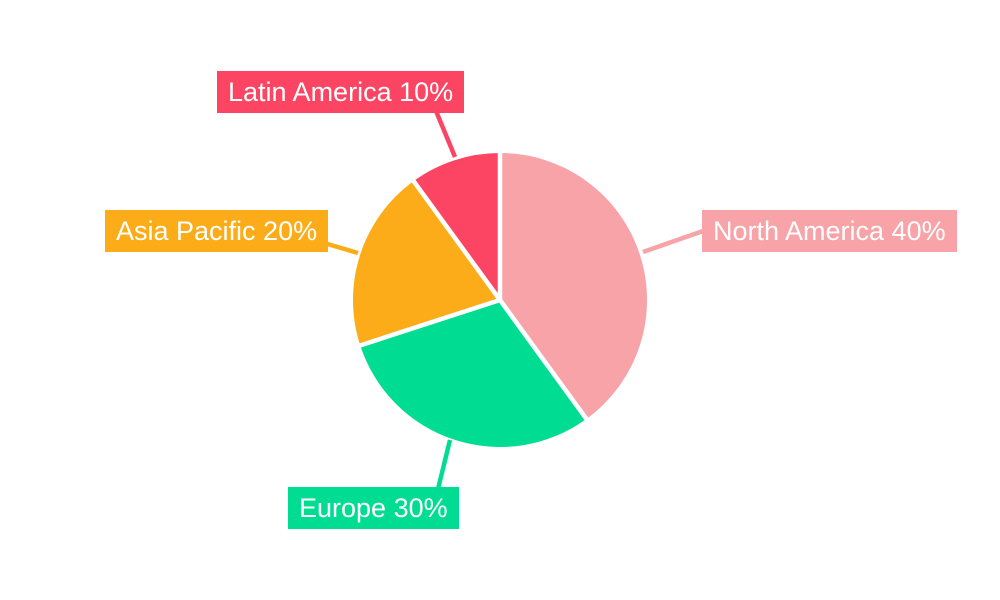 This screenshot has width=1000, height=600. Describe the element at coordinates (445, 134) in the screenshot. I see `leader-line-latin-america` at that location.